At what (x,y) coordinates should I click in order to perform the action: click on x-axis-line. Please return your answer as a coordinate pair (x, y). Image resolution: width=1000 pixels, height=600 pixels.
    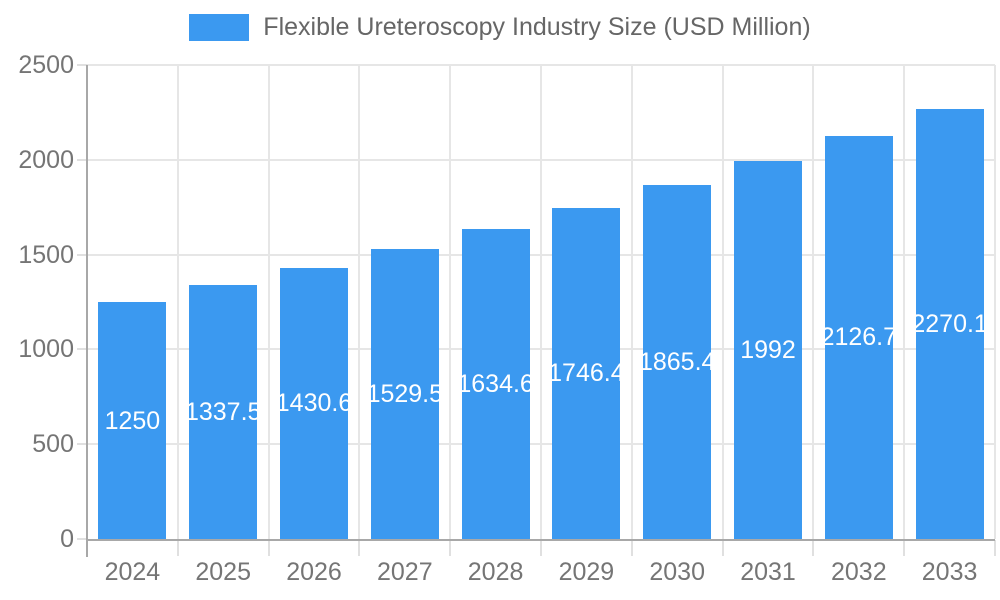
    Looking at the image, I should click on (540, 540).